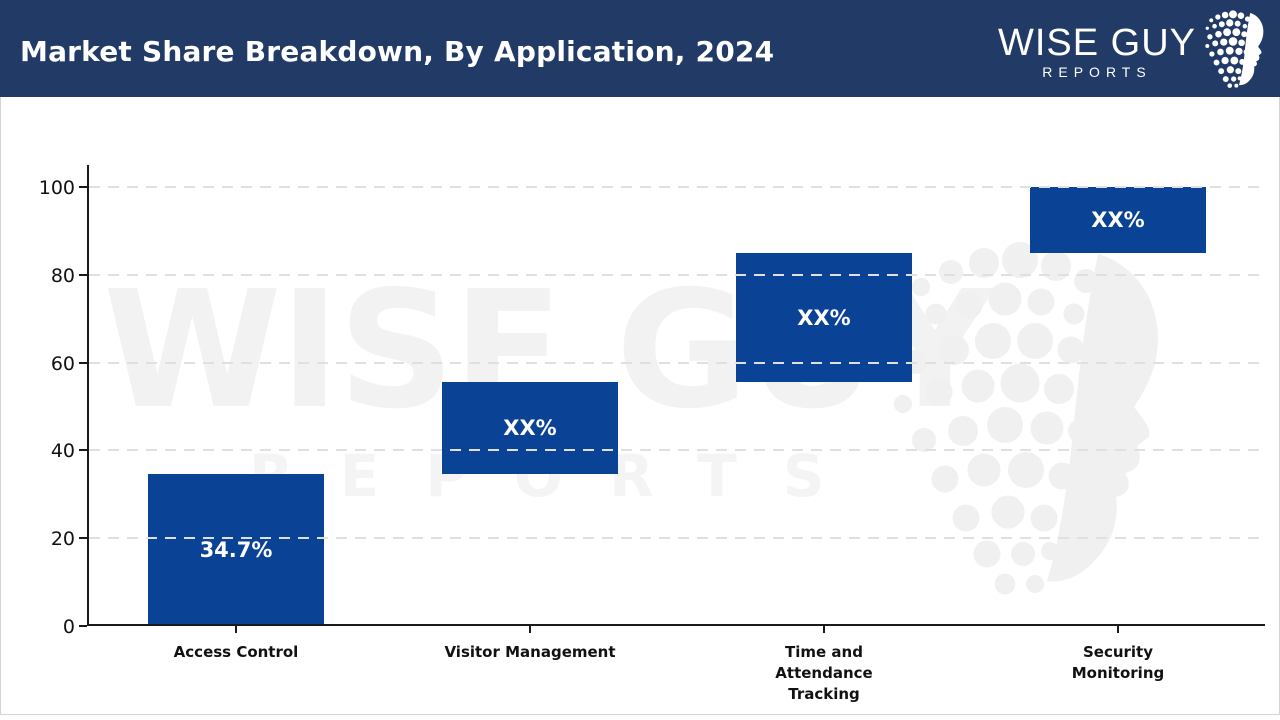 The width and height of the screenshot is (1280, 720). Describe the element at coordinates (1118, 662) in the screenshot. I see `x-category-label: Security Monitoring` at that location.